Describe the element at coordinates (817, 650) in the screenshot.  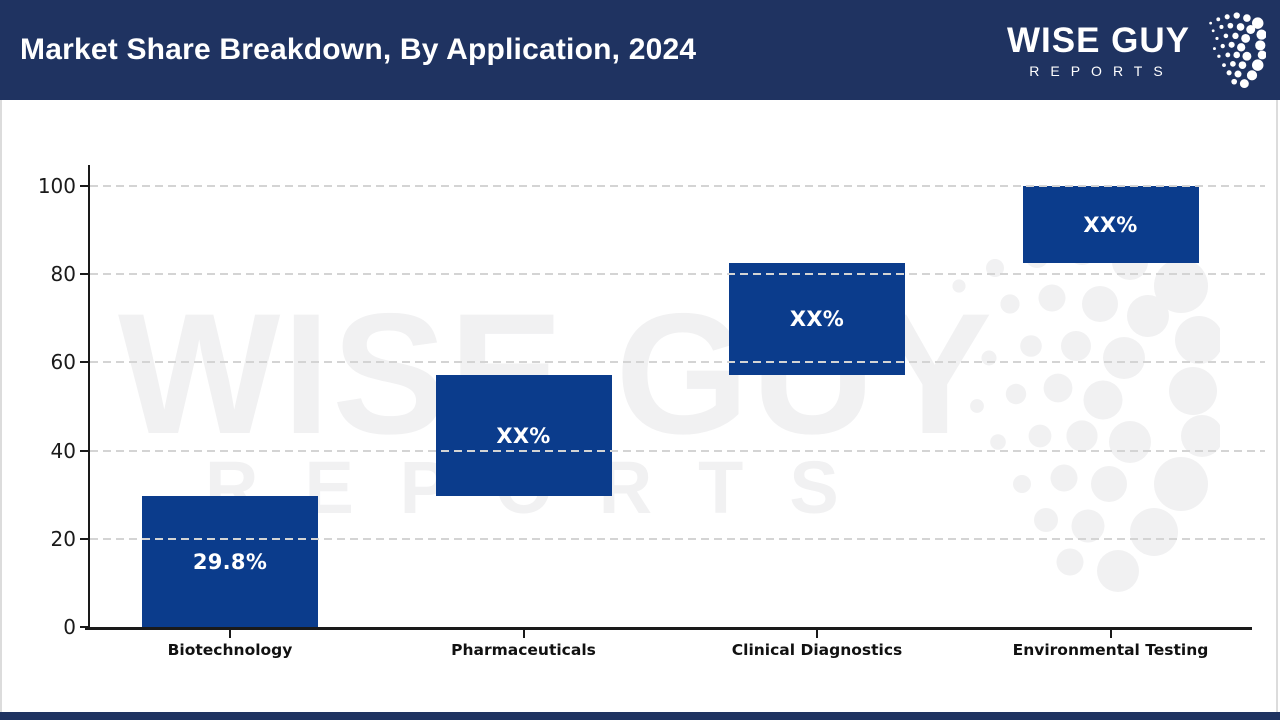
I see `category-label-clinical-diagnostics: Clinical Diagnostics` at that location.